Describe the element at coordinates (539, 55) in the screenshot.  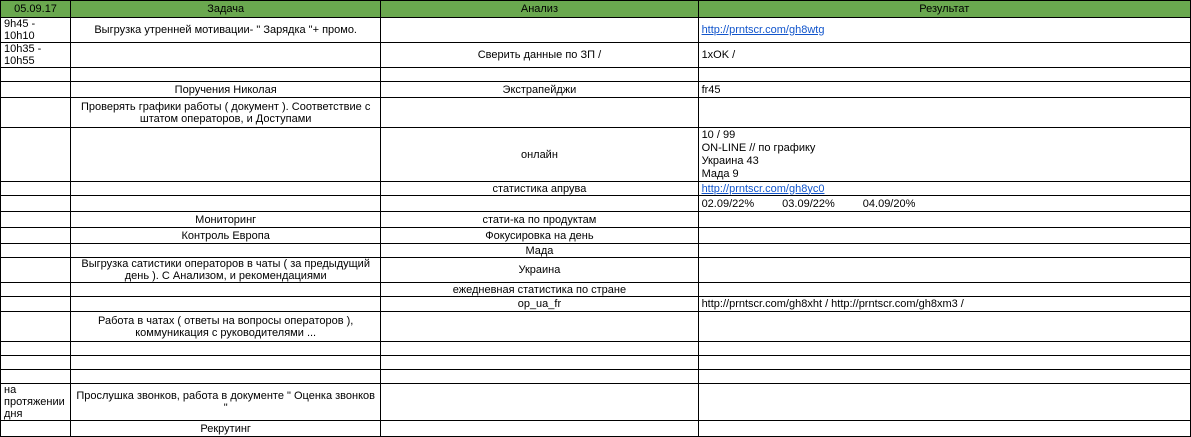
I see `analysis-cell: Сверить данные по ЗП /` at that location.